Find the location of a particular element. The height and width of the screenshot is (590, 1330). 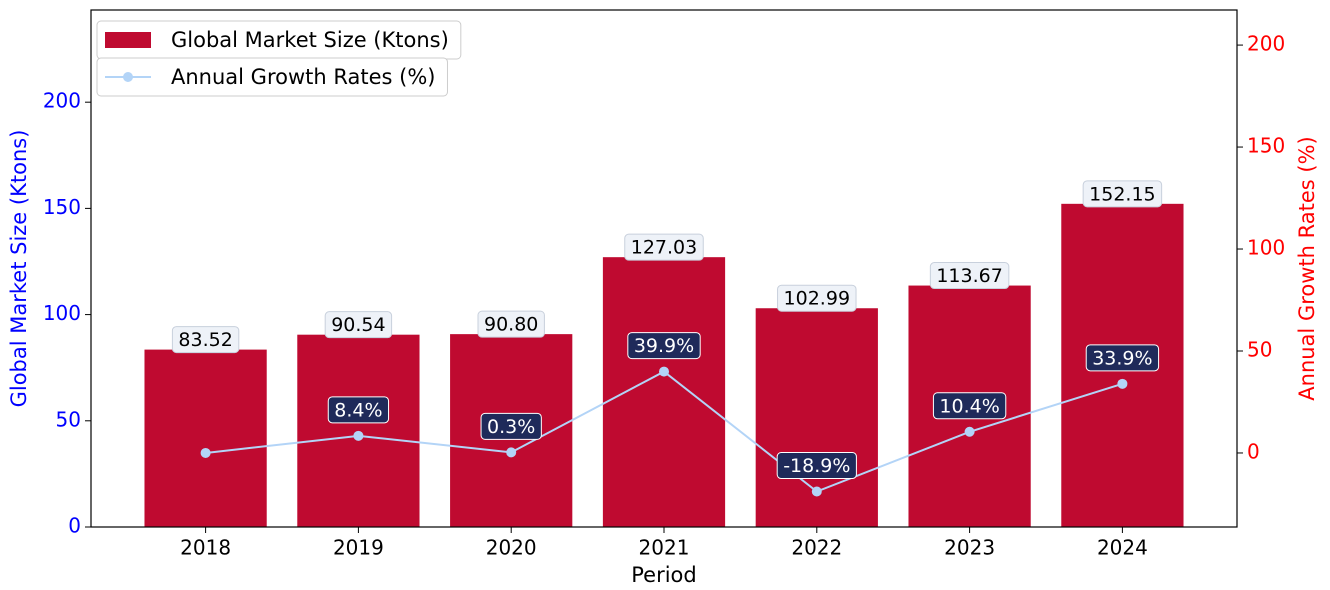

y2-tick-label: 100 is located at coordinates (1266, 248).